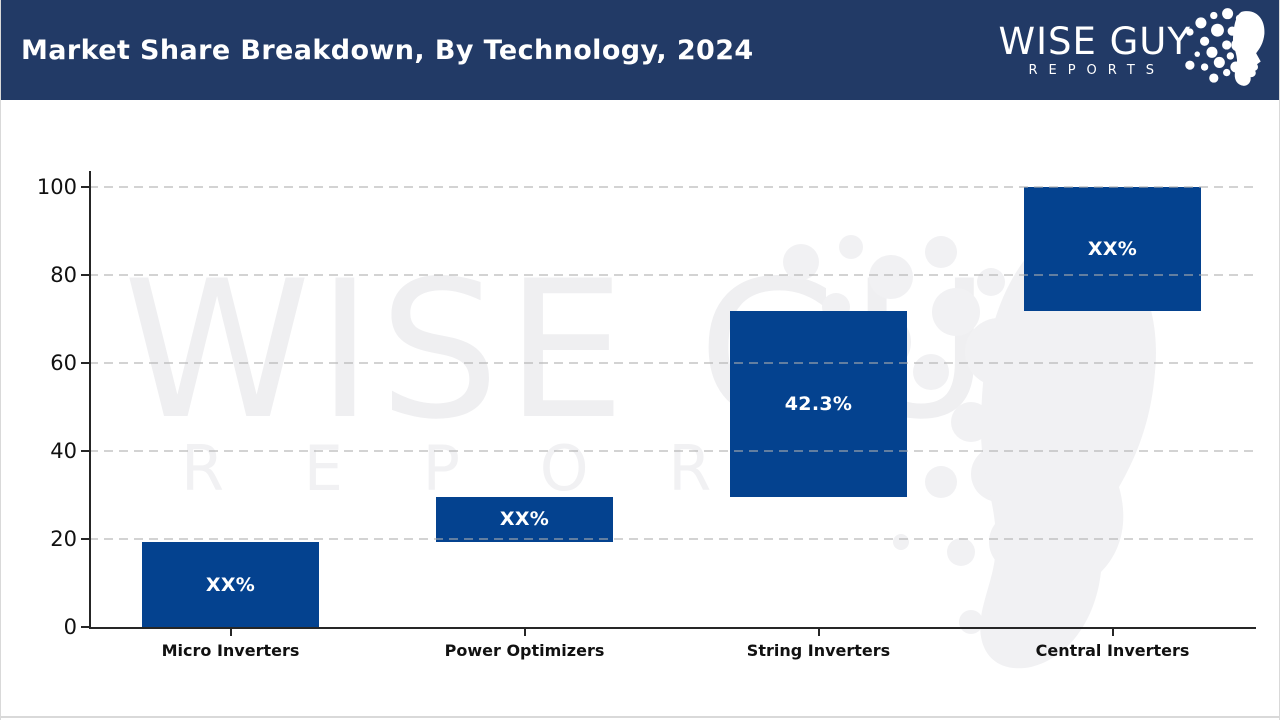  What do you see at coordinates (524, 650) in the screenshot?
I see `x-category-label-power-optimizers: Power Optimizers` at bounding box center [524, 650].